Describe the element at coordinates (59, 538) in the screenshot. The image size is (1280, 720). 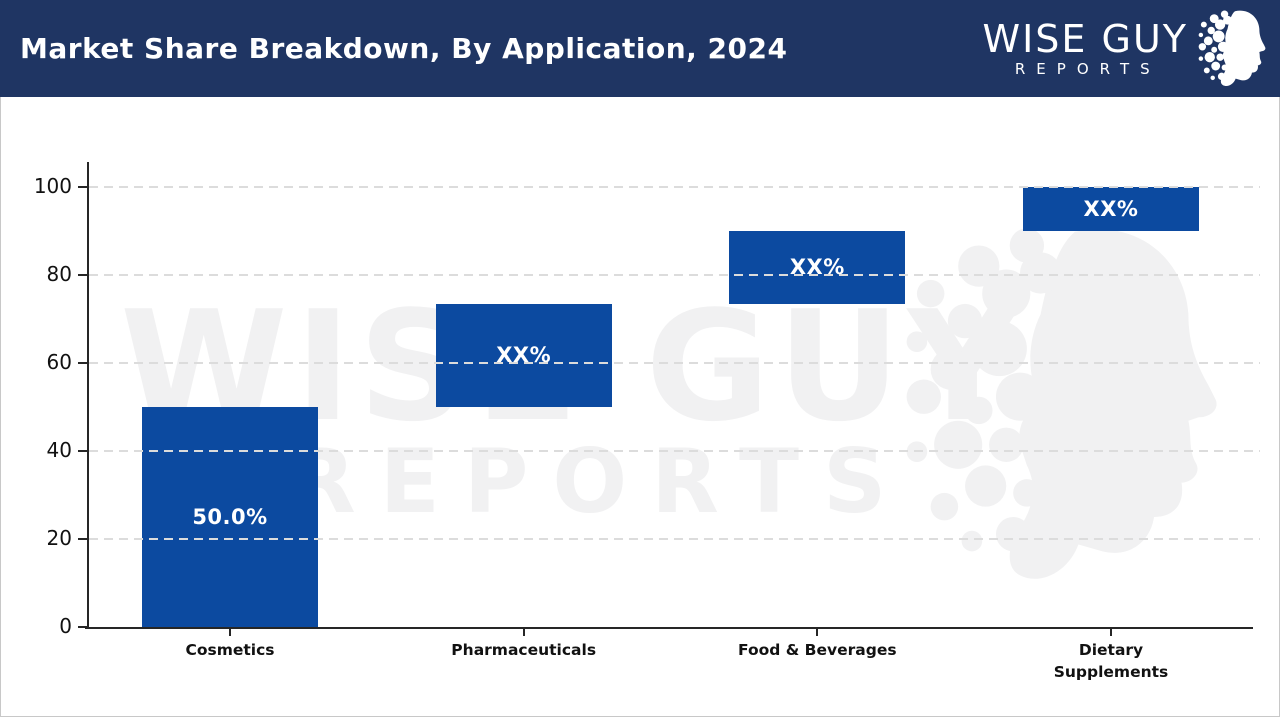
I see `y-tick-label: 20` at that location.